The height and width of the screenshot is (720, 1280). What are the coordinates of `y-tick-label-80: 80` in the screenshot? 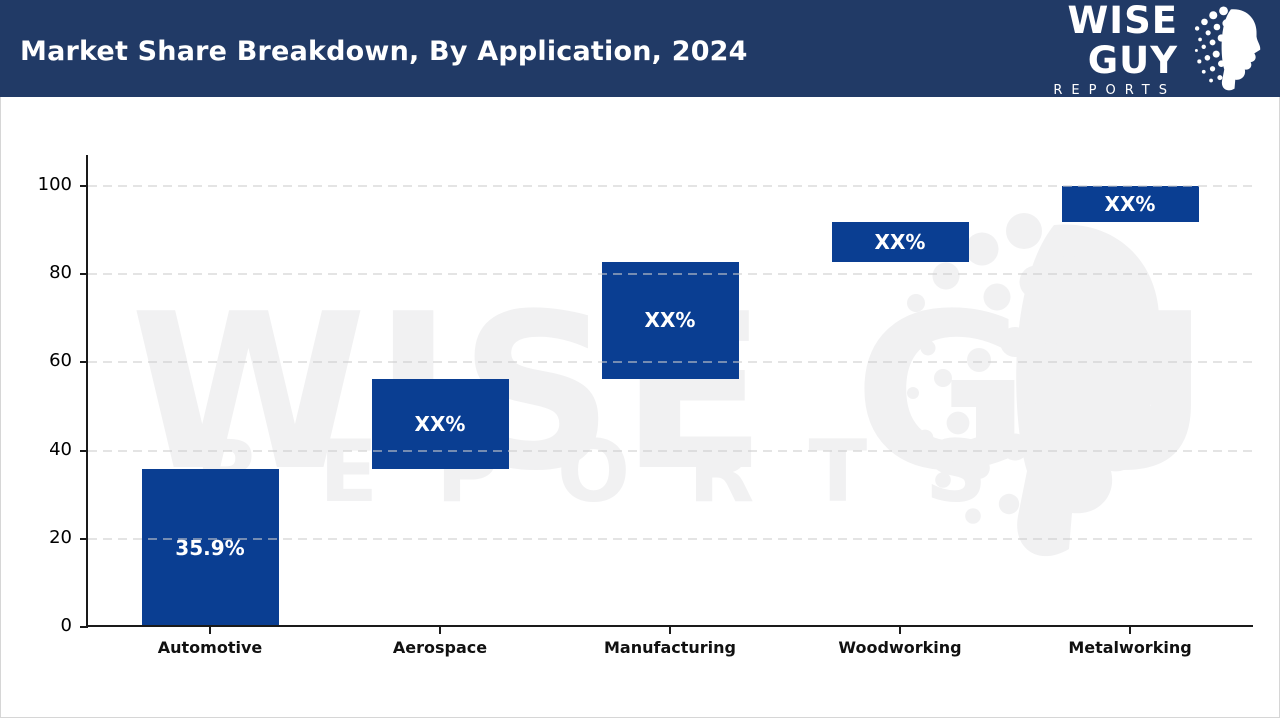 It's located at (60, 273).